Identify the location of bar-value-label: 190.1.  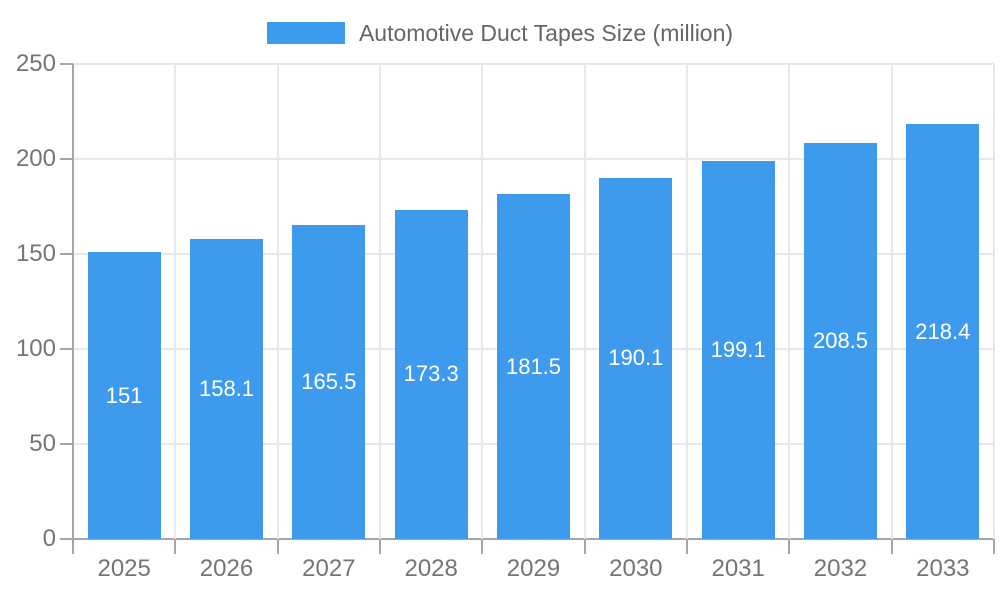
(636, 358).